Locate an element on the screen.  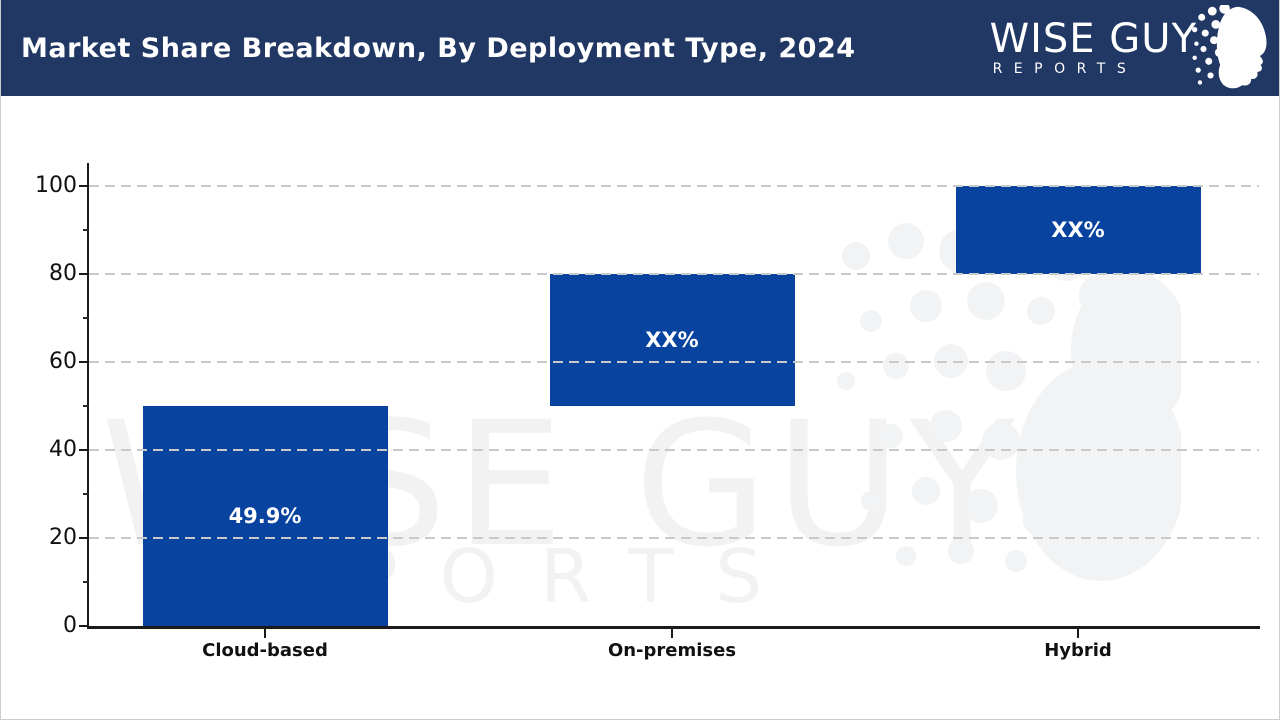
logo-subtitle: REPORTS is located at coordinates (1065, 69).